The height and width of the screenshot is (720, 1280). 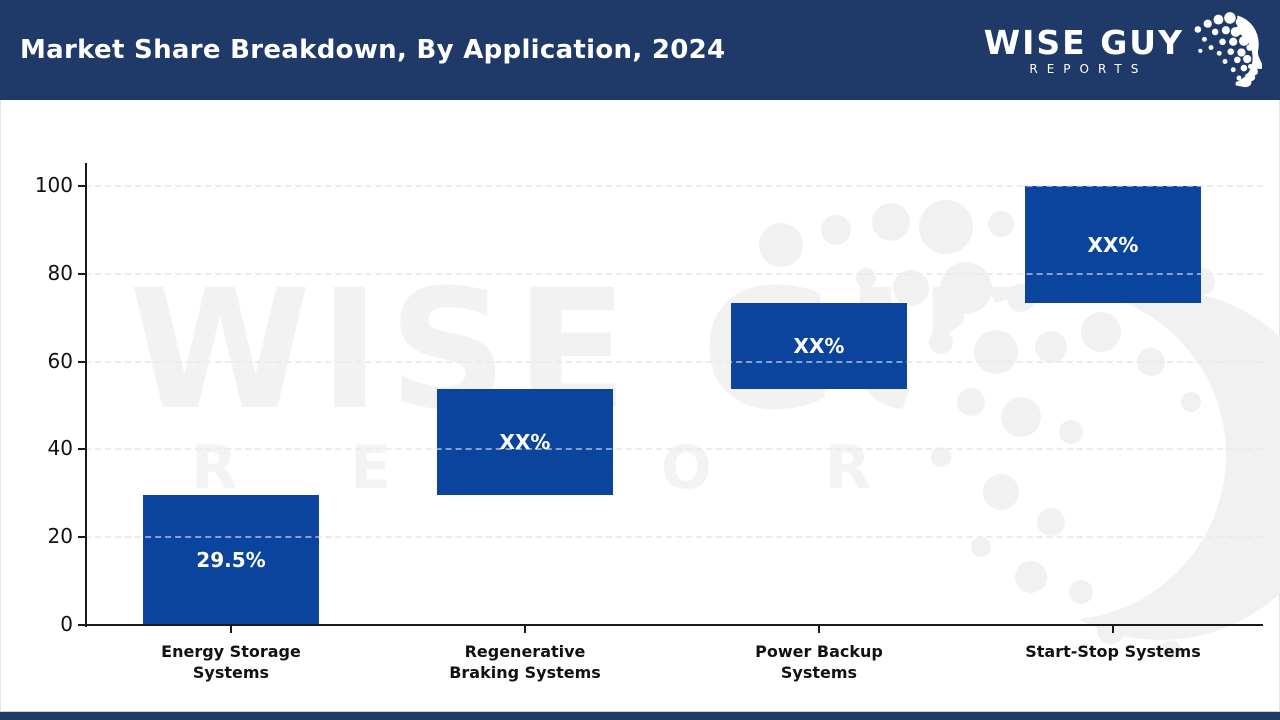 I want to click on brand-subtitle: REPORTS, so click(x=1088, y=68).